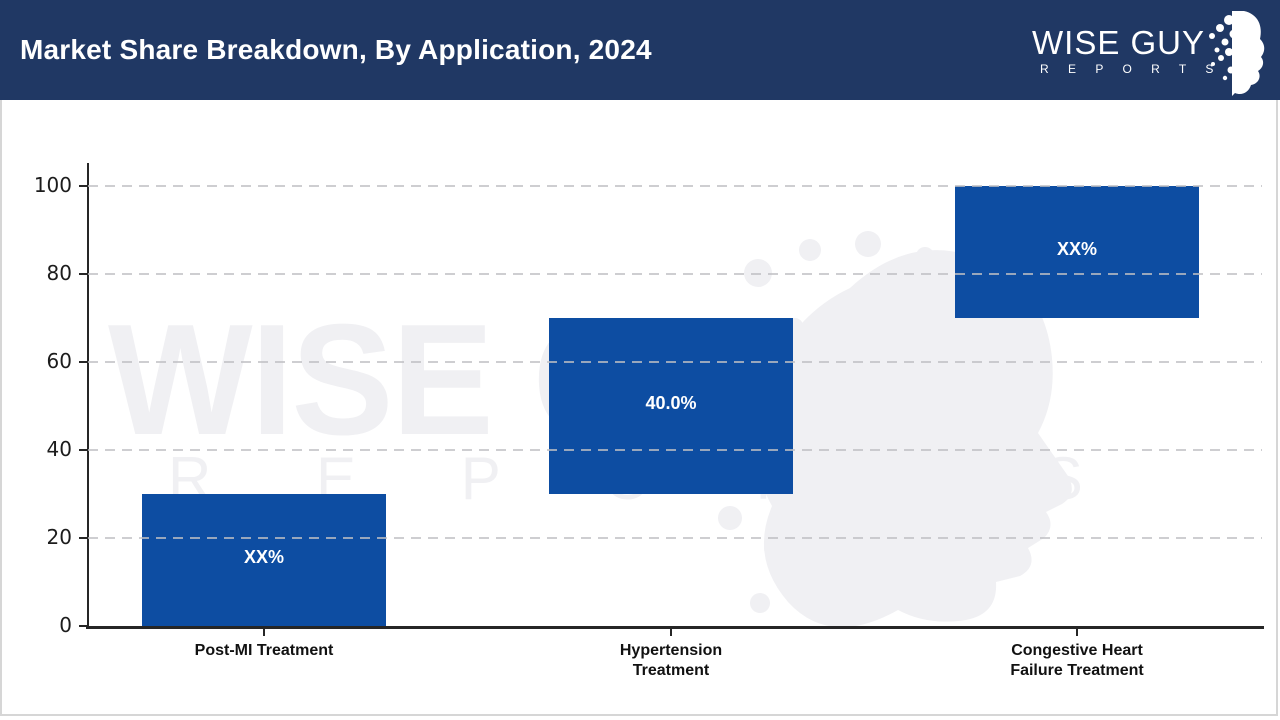 This screenshot has width=1280, height=720. I want to click on x-axis-label: Congestive Heart Failure Treatment, so click(1077, 660).